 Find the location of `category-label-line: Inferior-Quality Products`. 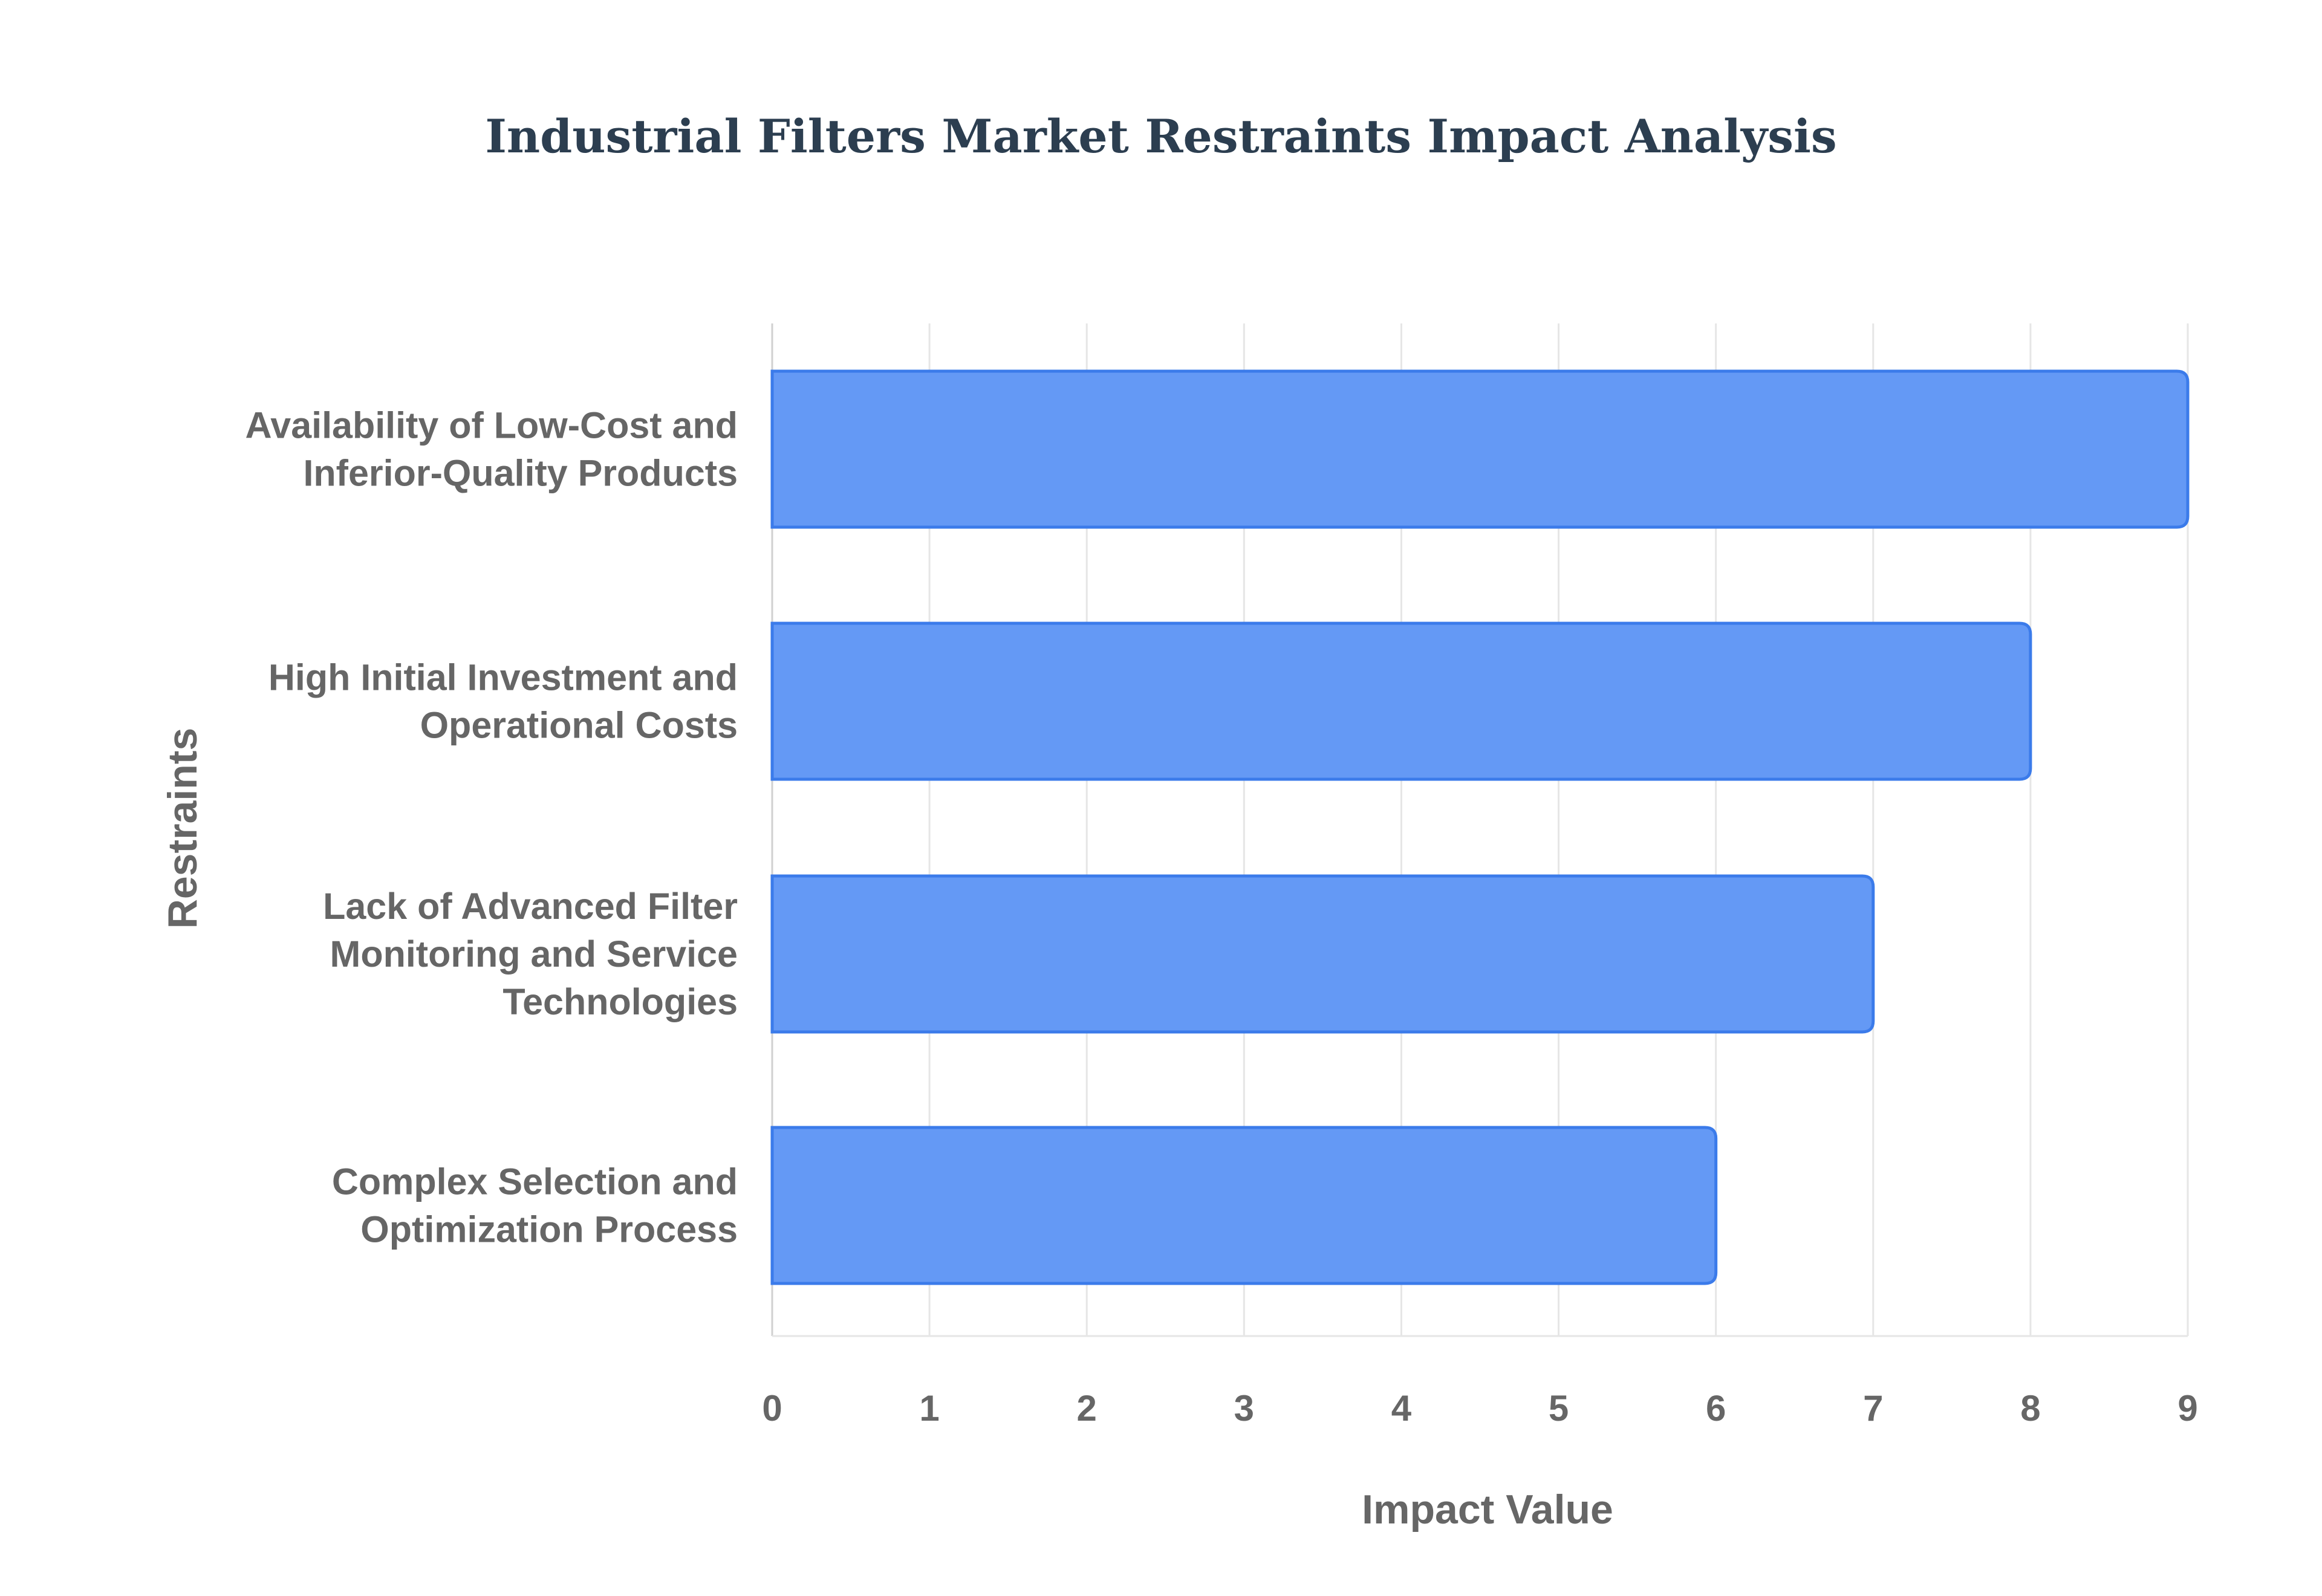

category-label-line: Inferior-Quality Products is located at coordinates (520, 473).